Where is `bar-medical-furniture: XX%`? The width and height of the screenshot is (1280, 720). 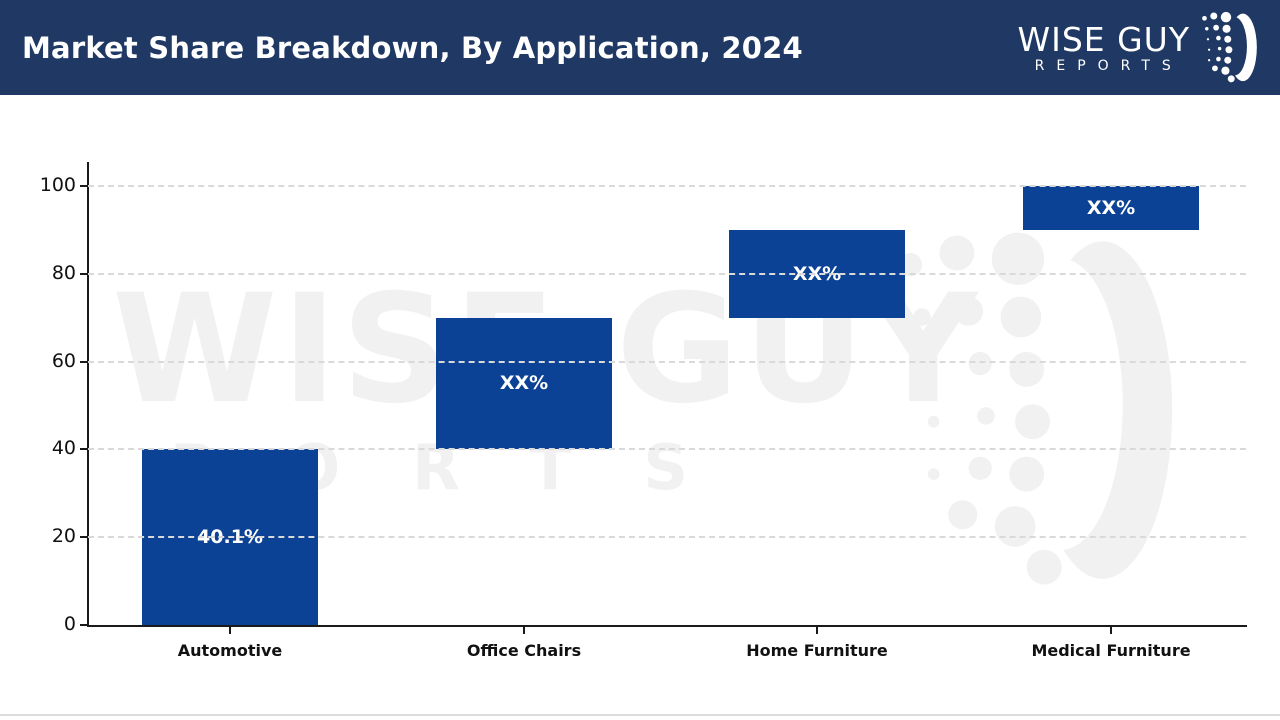
bar-medical-furniture: XX% is located at coordinates (1111, 208).